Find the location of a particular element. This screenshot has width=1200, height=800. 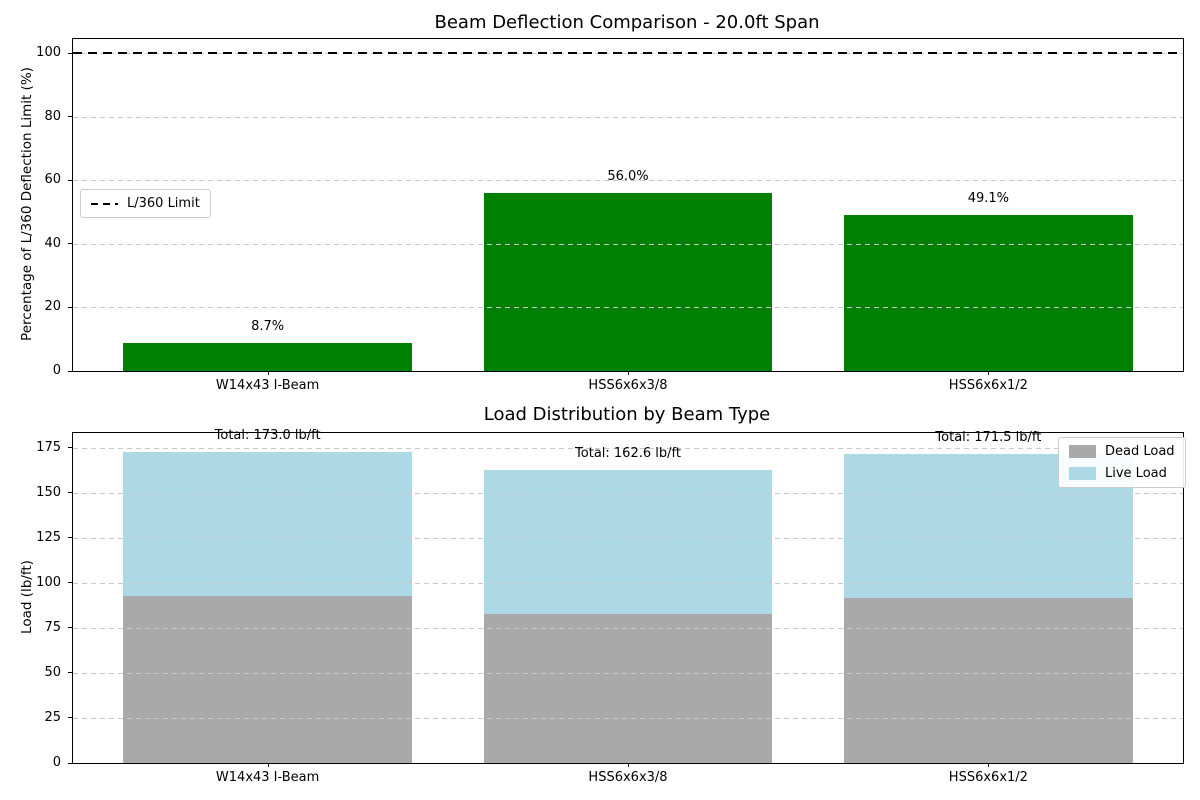

y-tick-label: 80 is located at coordinates (52, 116).